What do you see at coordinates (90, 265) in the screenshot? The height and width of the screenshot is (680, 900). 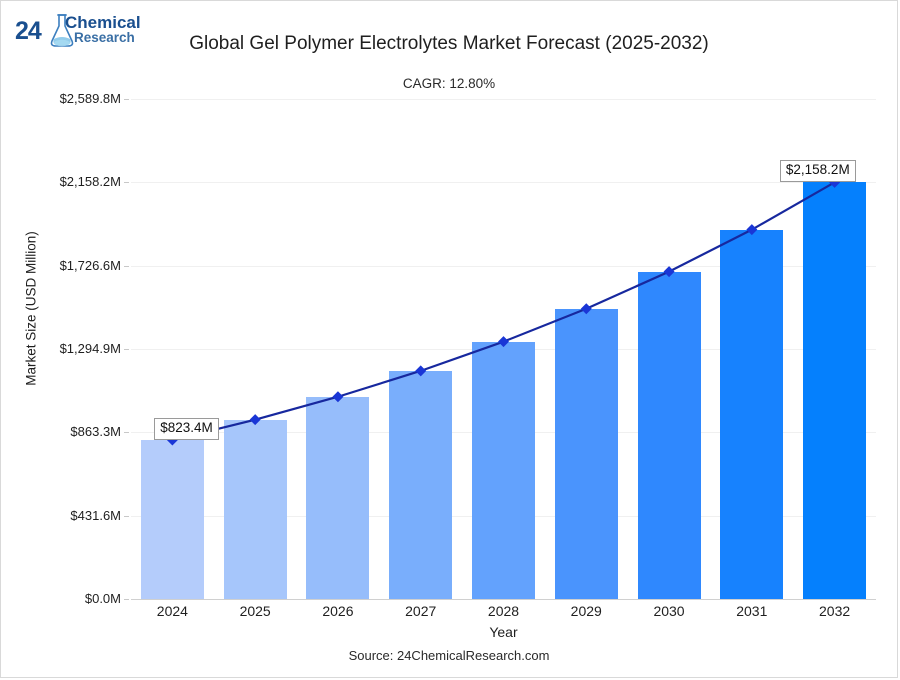 I see `y-tick-label: $1,726.6M` at bounding box center [90, 265].